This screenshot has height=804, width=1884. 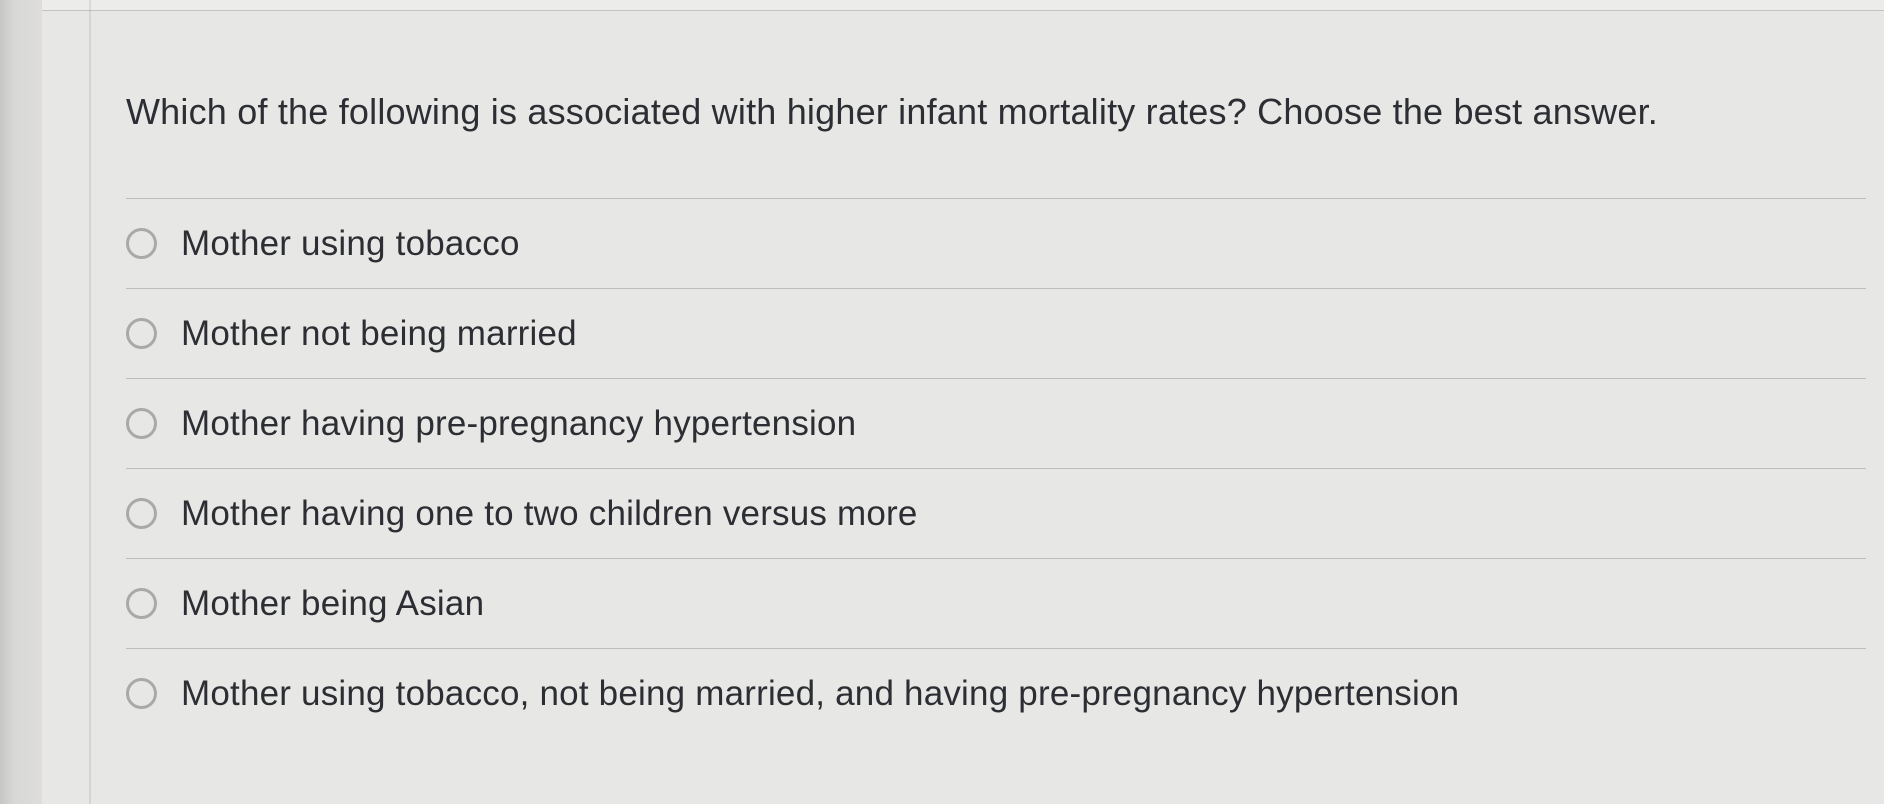 What do you see at coordinates (519, 423) in the screenshot?
I see `answer-option-label: Mother having pre-pregnancy hypertension` at bounding box center [519, 423].